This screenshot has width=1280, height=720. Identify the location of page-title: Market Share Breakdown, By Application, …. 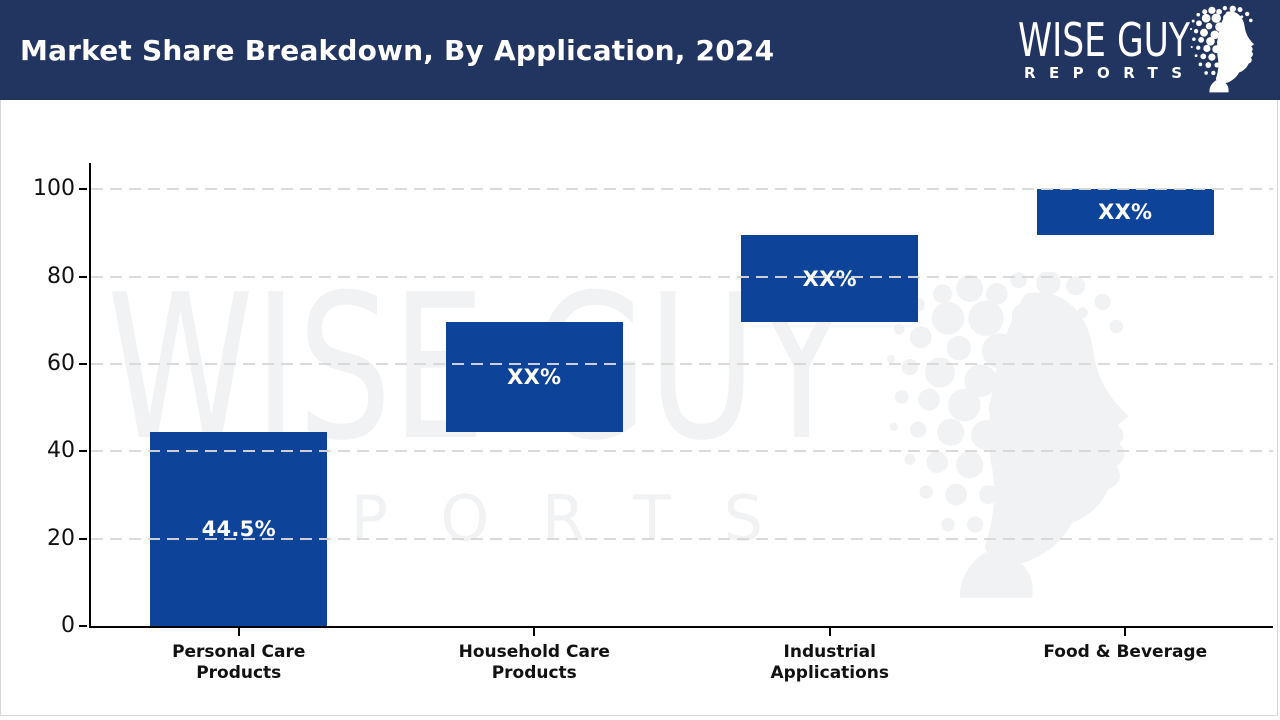
(397, 50).